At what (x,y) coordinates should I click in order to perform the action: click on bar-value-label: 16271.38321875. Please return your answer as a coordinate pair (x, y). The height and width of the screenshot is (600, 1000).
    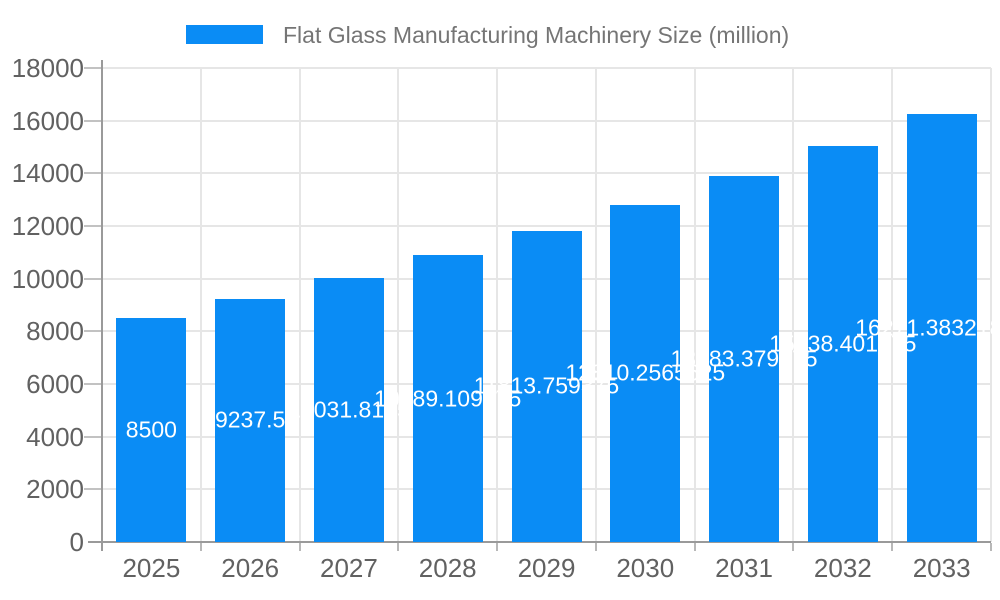
    Looking at the image, I should click on (927, 327).